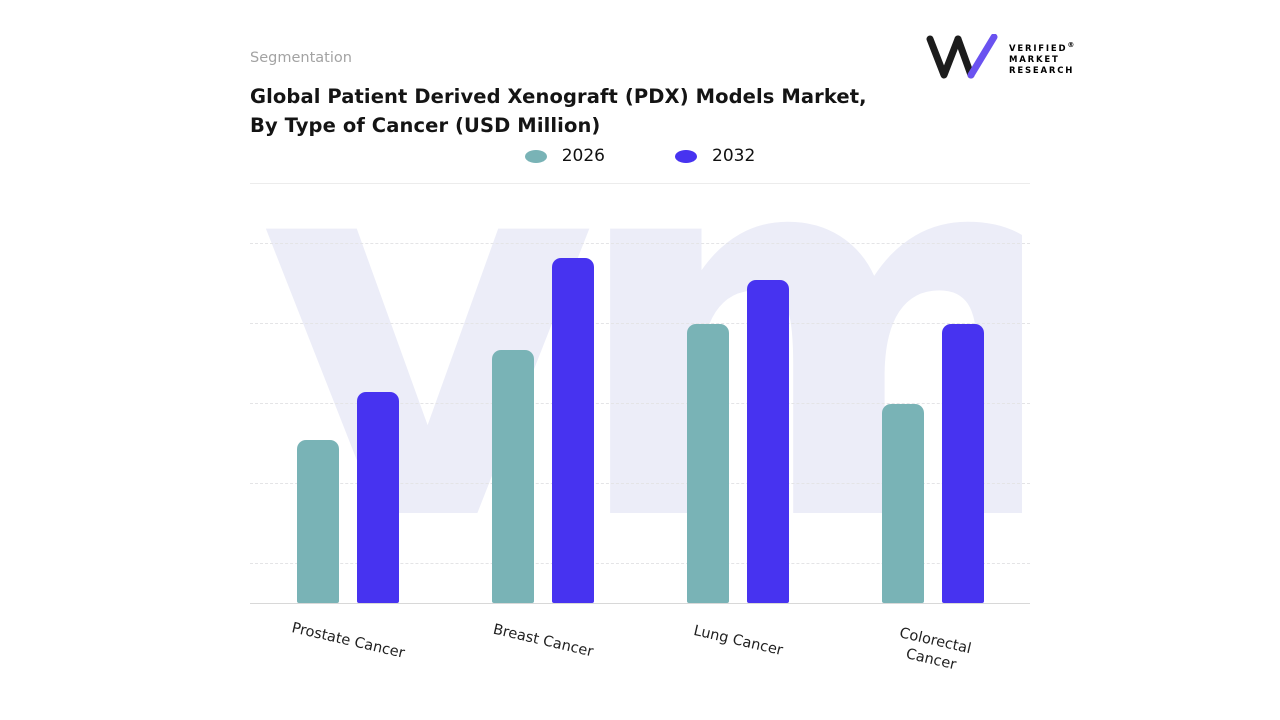 This screenshot has height=720, width=1280. Describe the element at coordinates (1042, 70) in the screenshot. I see `logo-text-line-3: RESEARCH` at that location.